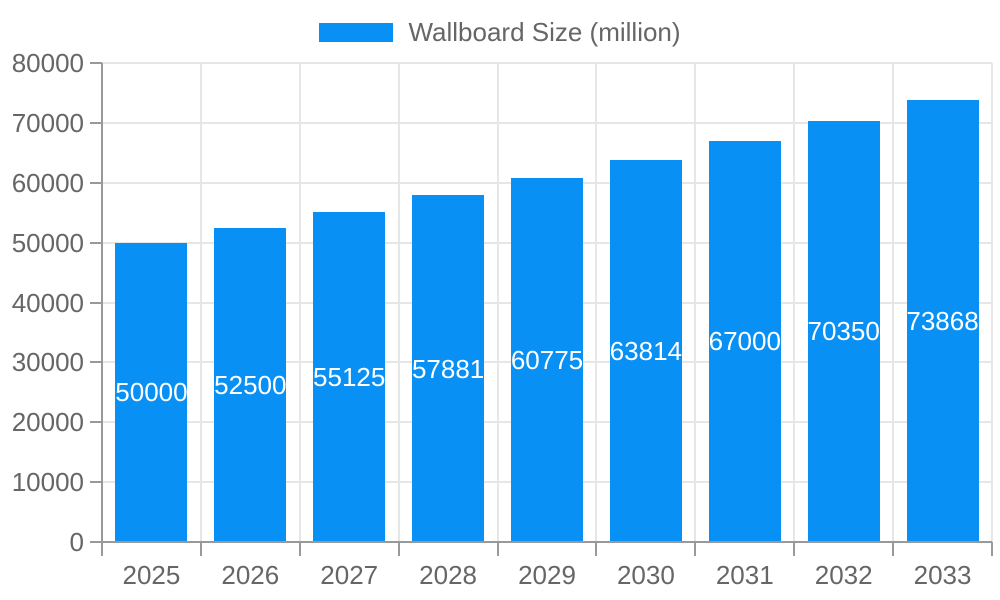 Image resolution: width=1000 pixels, height=600 pixels. I want to click on bar-value-label: 67000, so click(744, 341).